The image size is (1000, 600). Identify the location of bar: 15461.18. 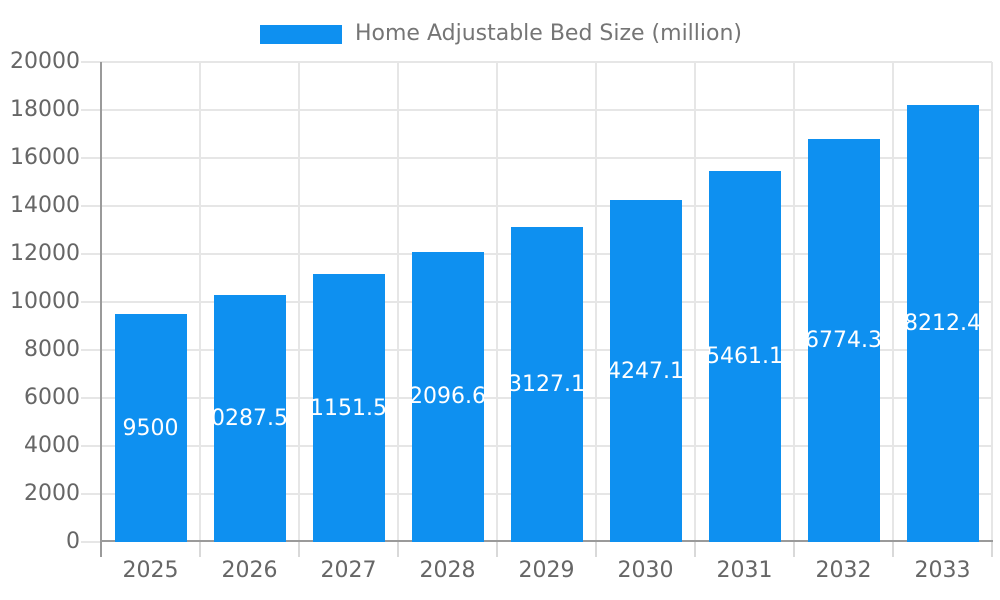
(744, 356).